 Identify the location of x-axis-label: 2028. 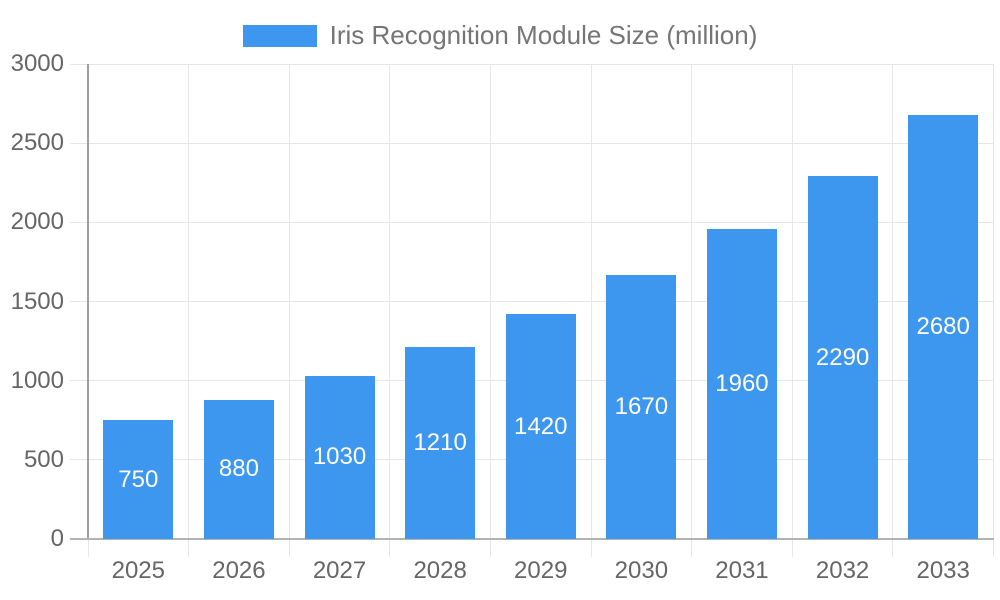
(440, 570).